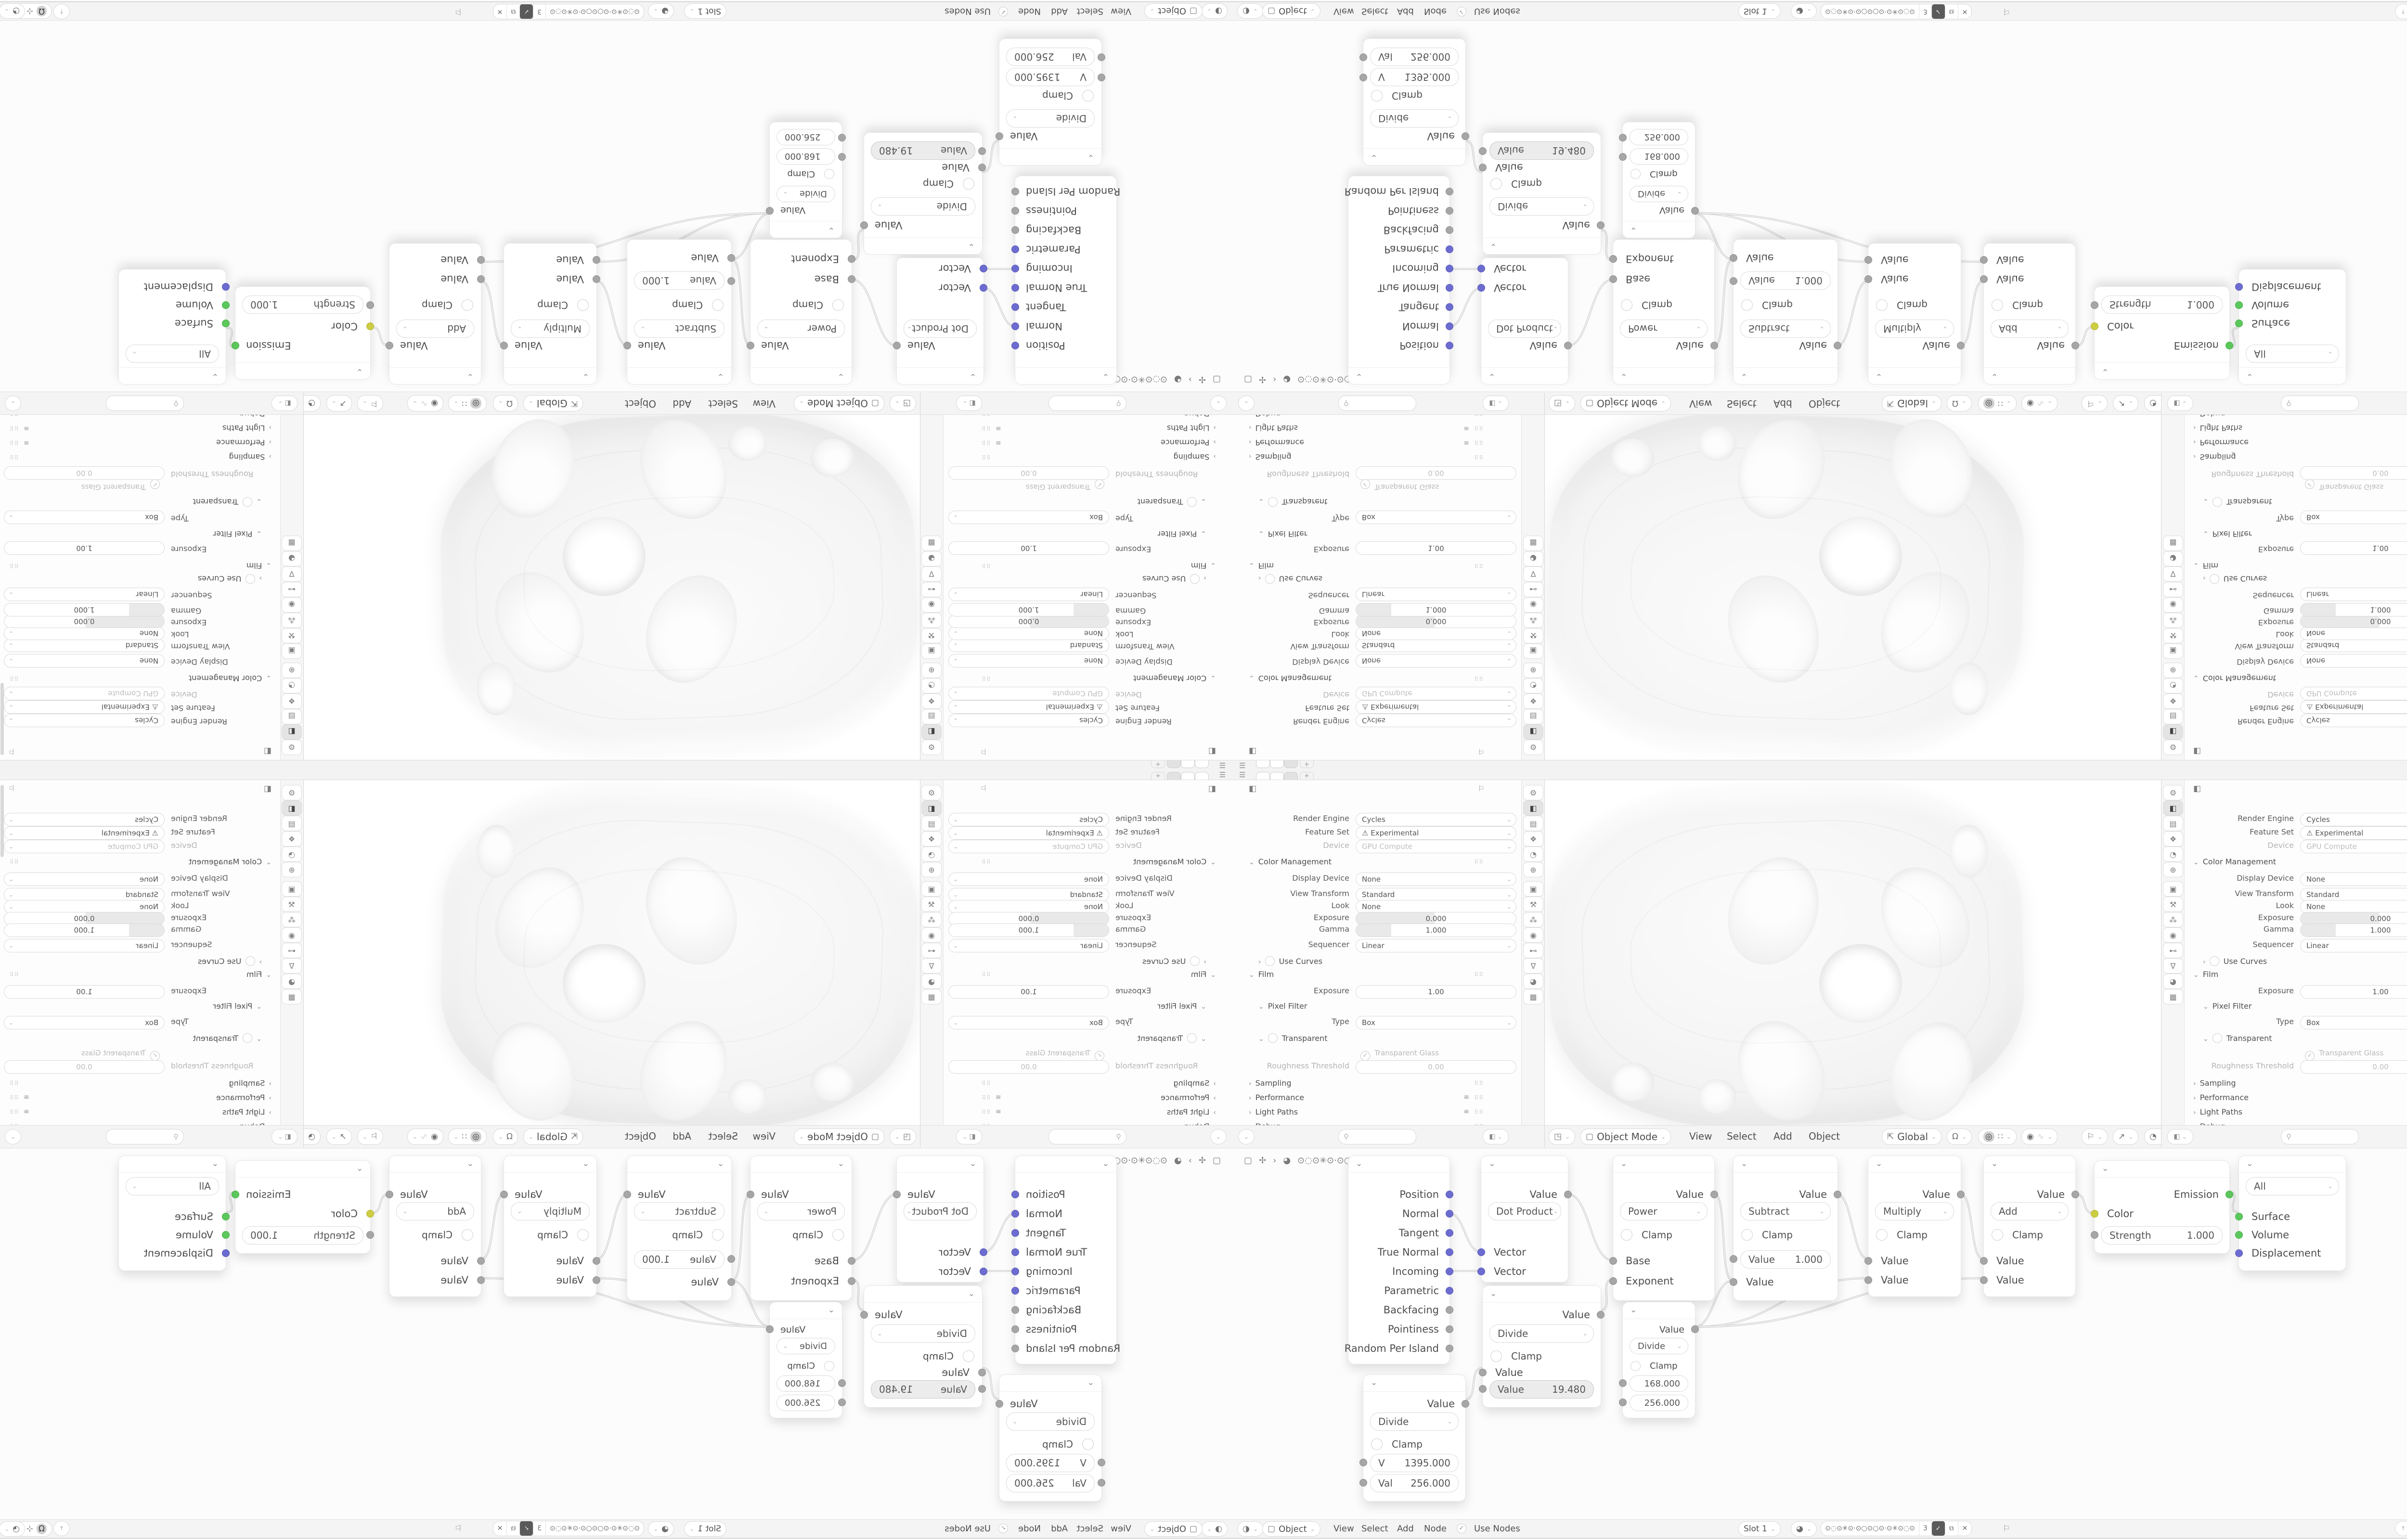 The height and width of the screenshot is (1540, 2407). I want to click on socket-random-per-island, so click(1449, 191).